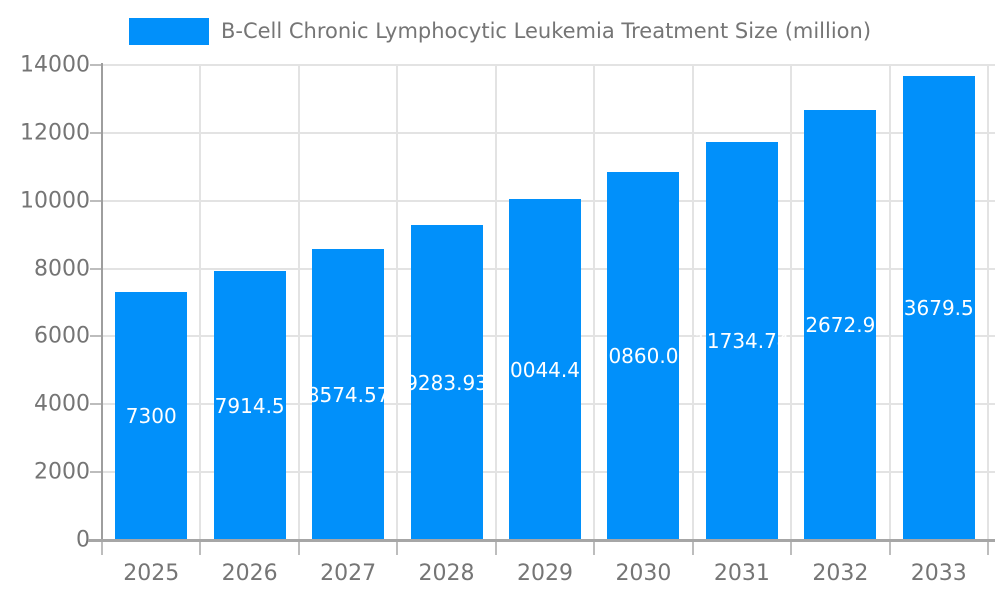 The image size is (1000, 600). I want to click on bar-value-label: 13679.59, so click(939, 307).